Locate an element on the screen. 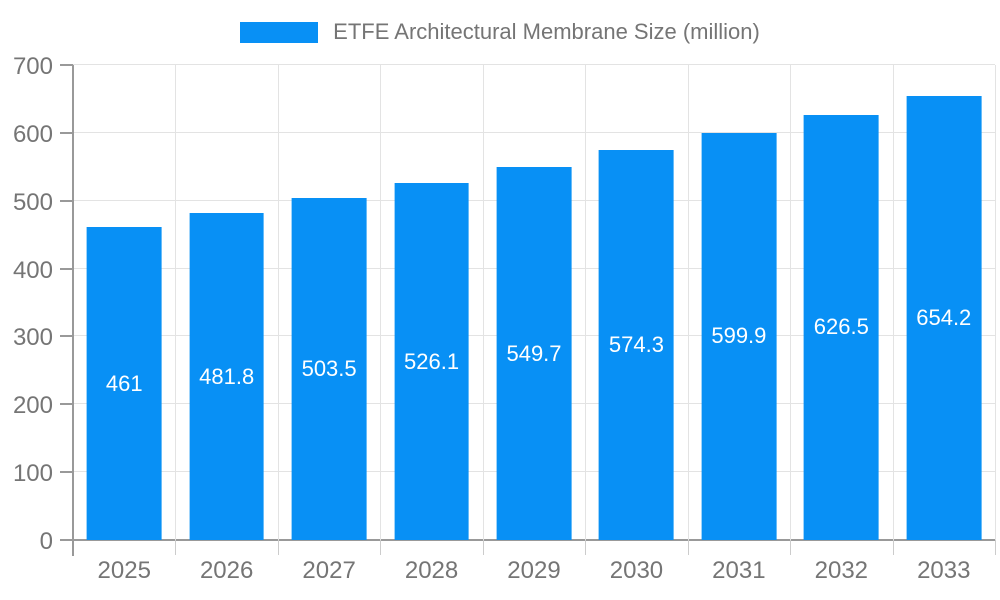  y-axis-tick-label: 0 is located at coordinates (46, 541).